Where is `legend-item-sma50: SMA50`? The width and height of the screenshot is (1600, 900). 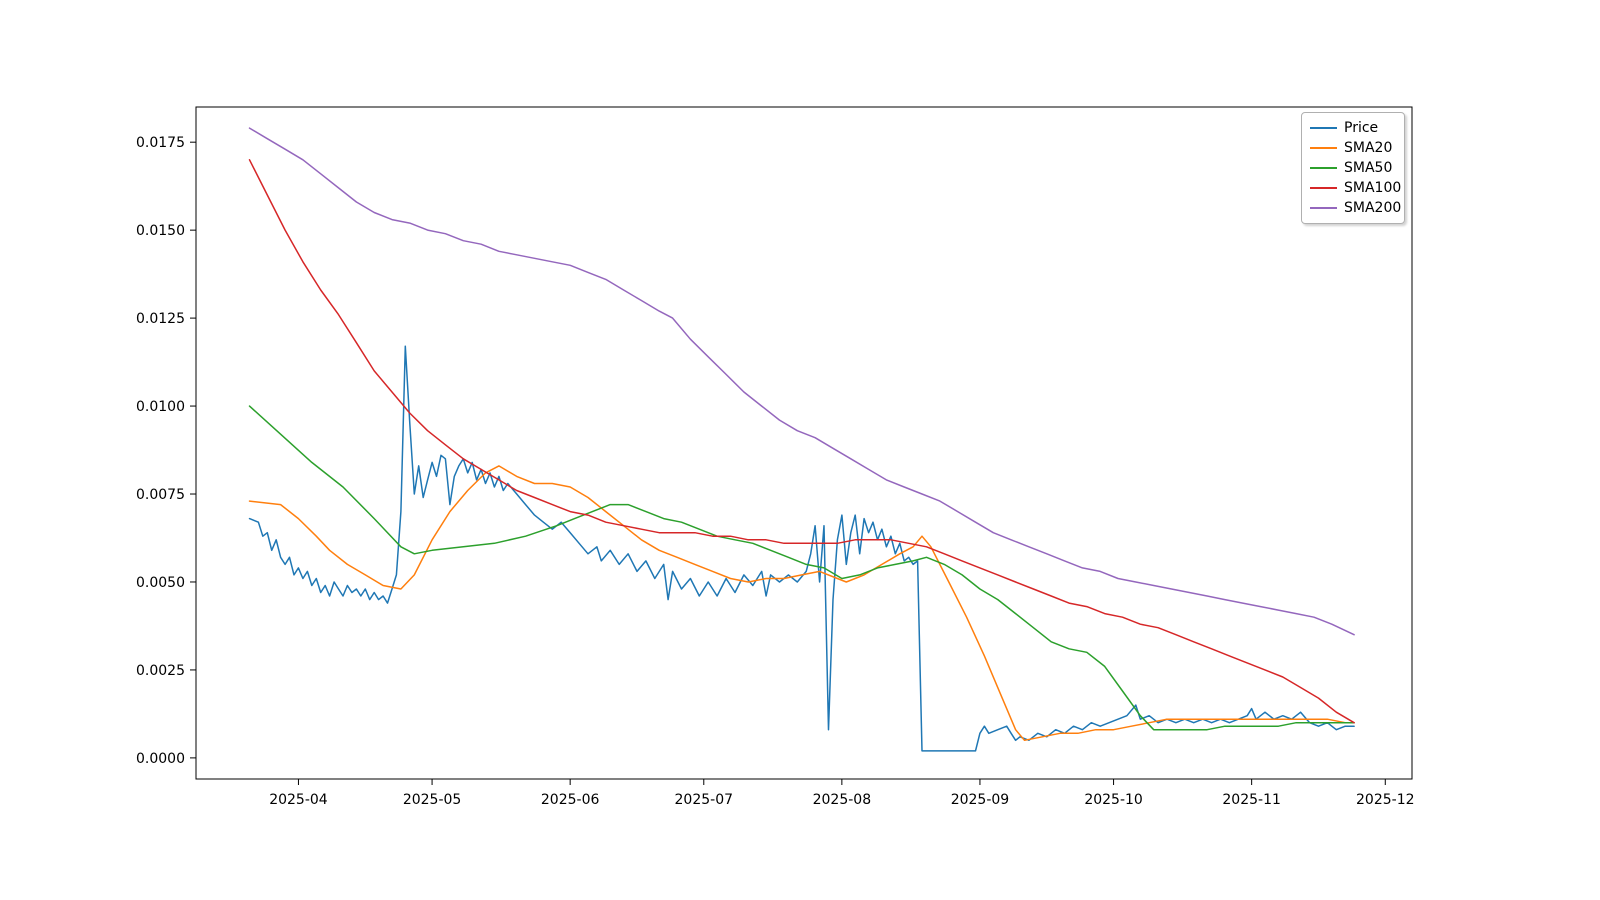
legend-item-sma50: SMA50 is located at coordinates (1353, 168).